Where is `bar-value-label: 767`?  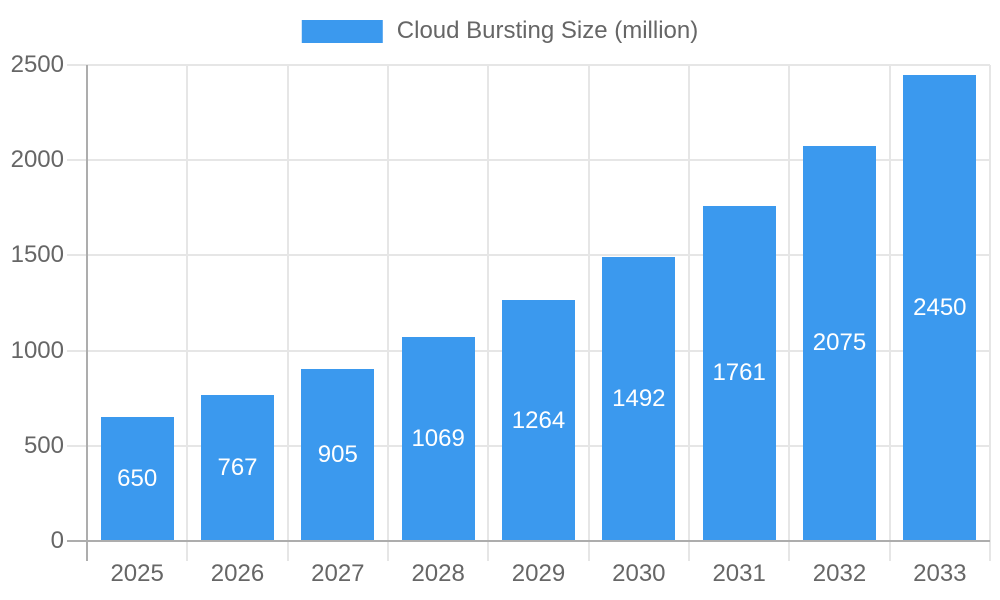
bar-value-label: 767 is located at coordinates (237, 467).